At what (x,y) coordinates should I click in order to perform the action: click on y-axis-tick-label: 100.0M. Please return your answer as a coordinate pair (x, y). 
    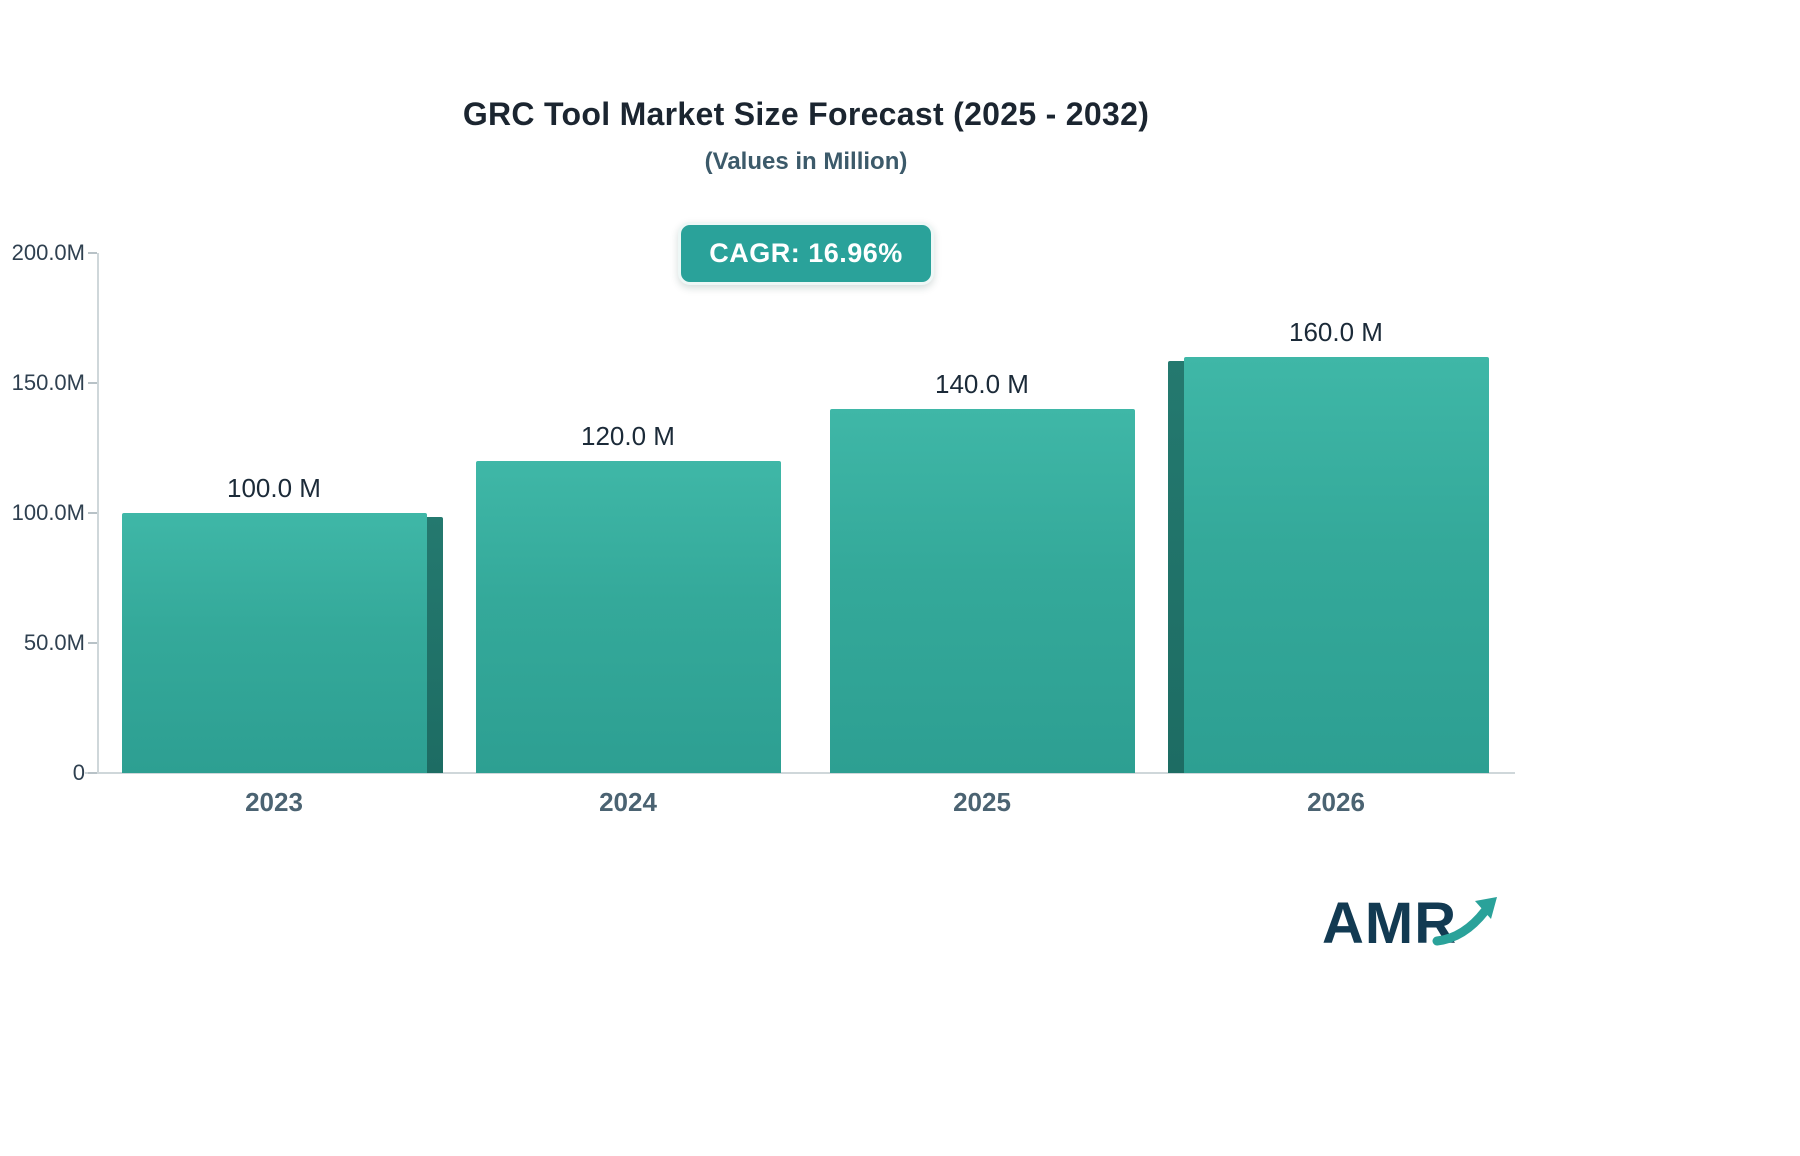
    Looking at the image, I should click on (48, 512).